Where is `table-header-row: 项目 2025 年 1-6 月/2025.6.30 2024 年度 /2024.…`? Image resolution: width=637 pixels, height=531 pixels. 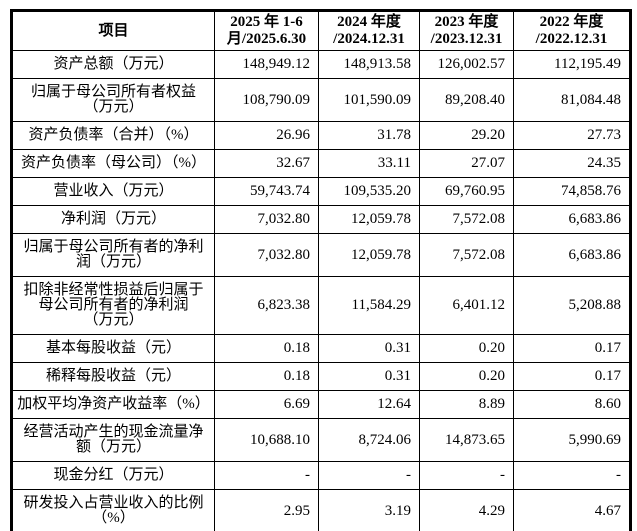 table-header-row: 项目 2025 年 1-6 月/2025.6.30 2024 年度 /2024.… is located at coordinates (321, 30).